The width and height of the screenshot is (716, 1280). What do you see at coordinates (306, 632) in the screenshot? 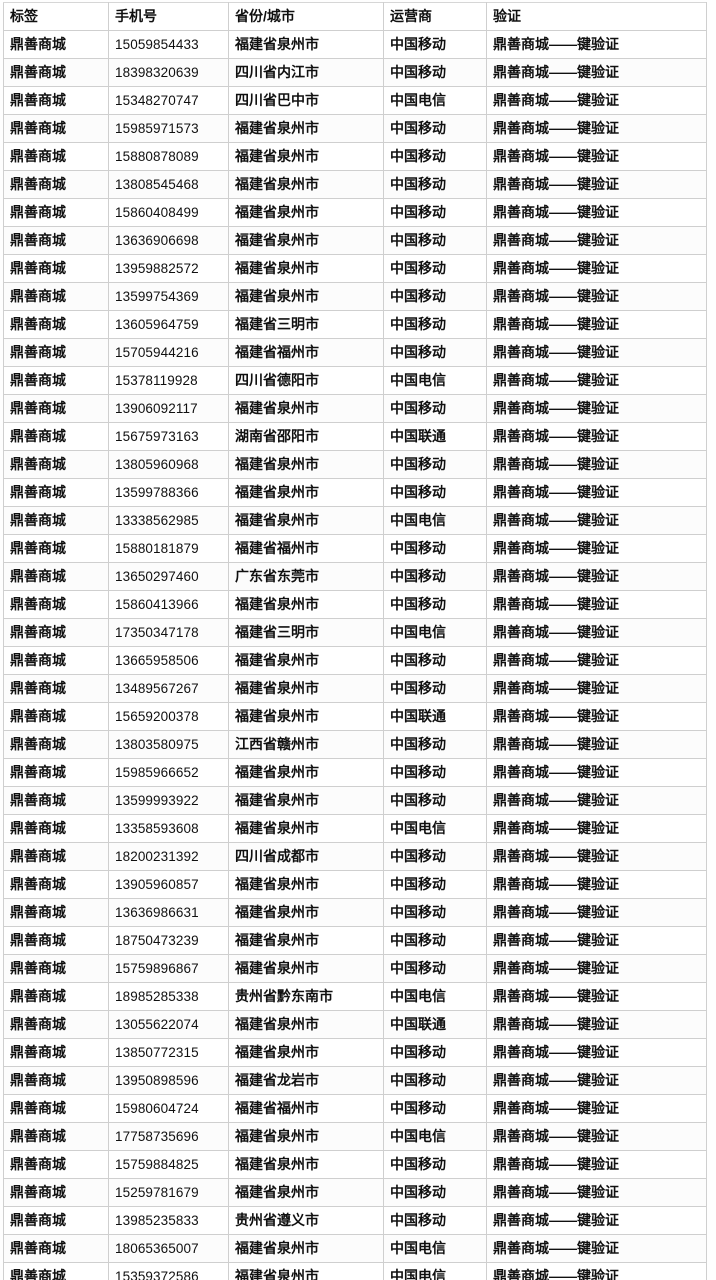
I see `cell-region: 福建省三明市` at bounding box center [306, 632].